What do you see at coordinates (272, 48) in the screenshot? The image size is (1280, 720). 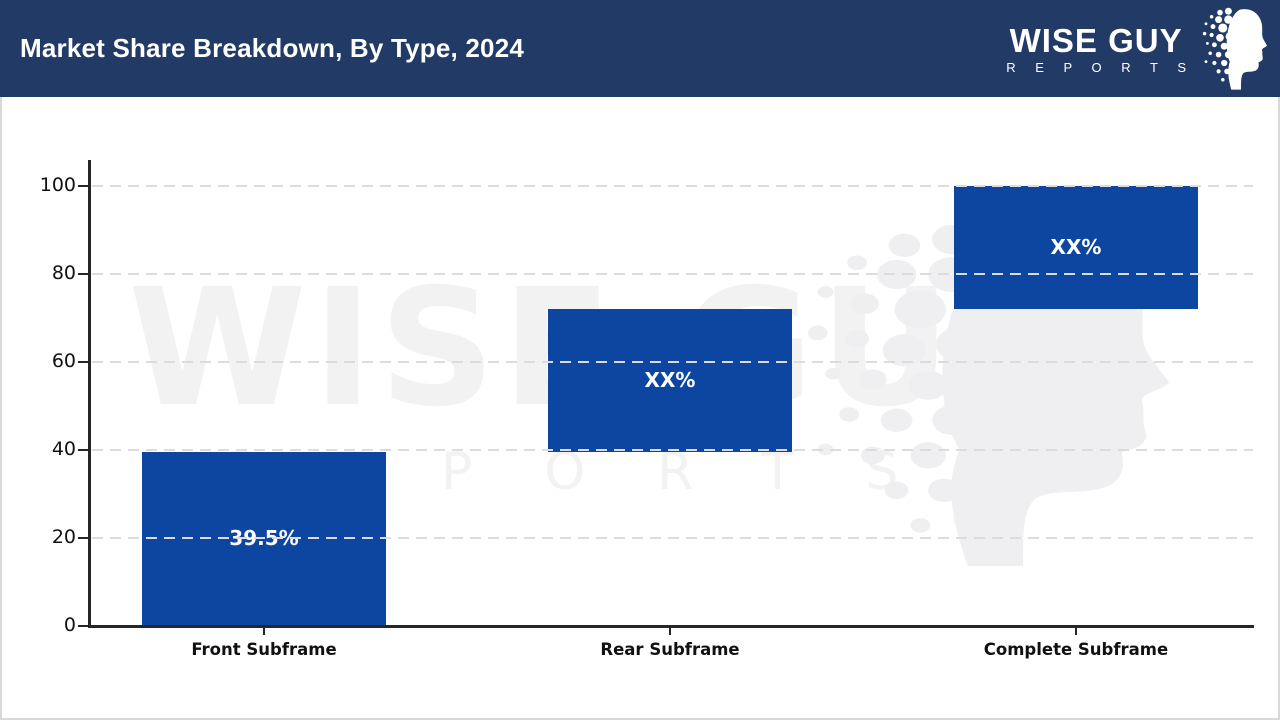 I see `page-title: Market Share Breakdown, By Type, 2024` at bounding box center [272, 48].